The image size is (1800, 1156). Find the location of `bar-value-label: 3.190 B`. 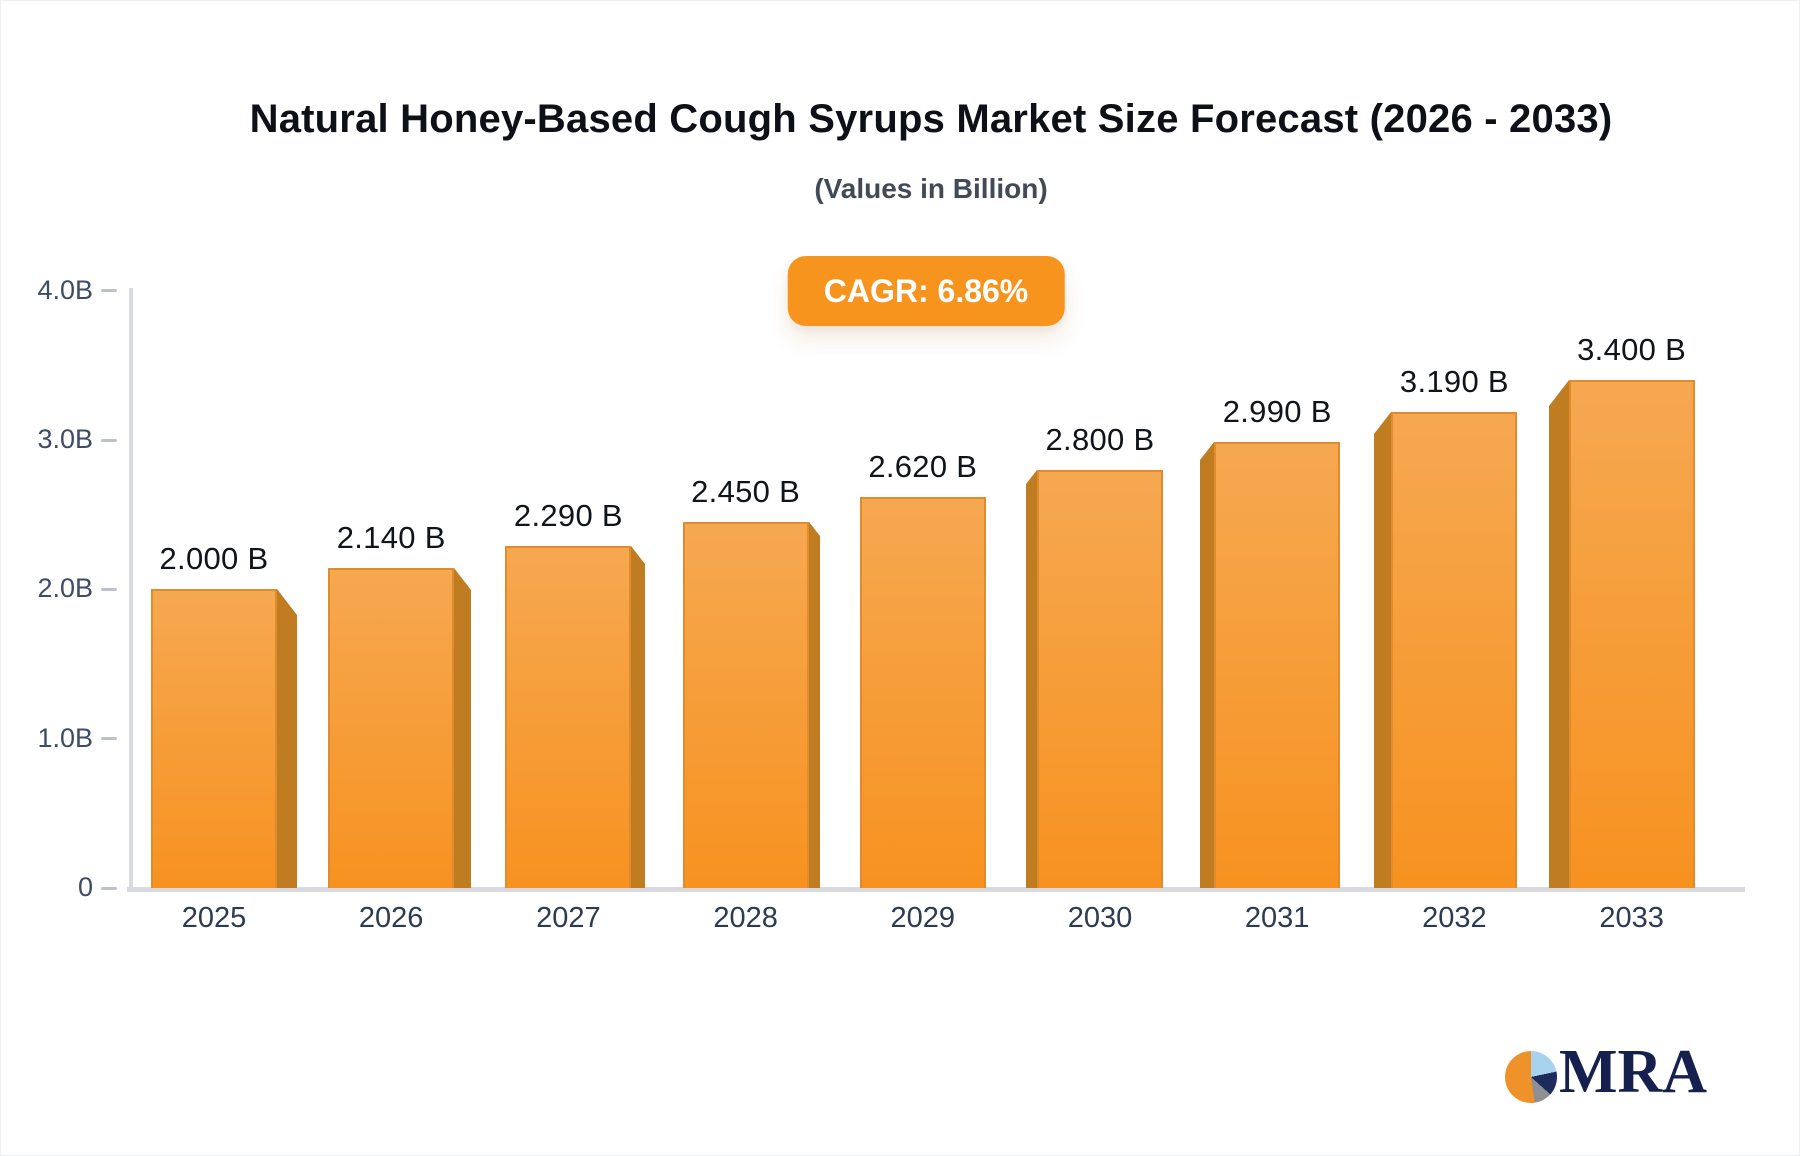

bar-value-label: 3.190 B is located at coordinates (1454, 381).